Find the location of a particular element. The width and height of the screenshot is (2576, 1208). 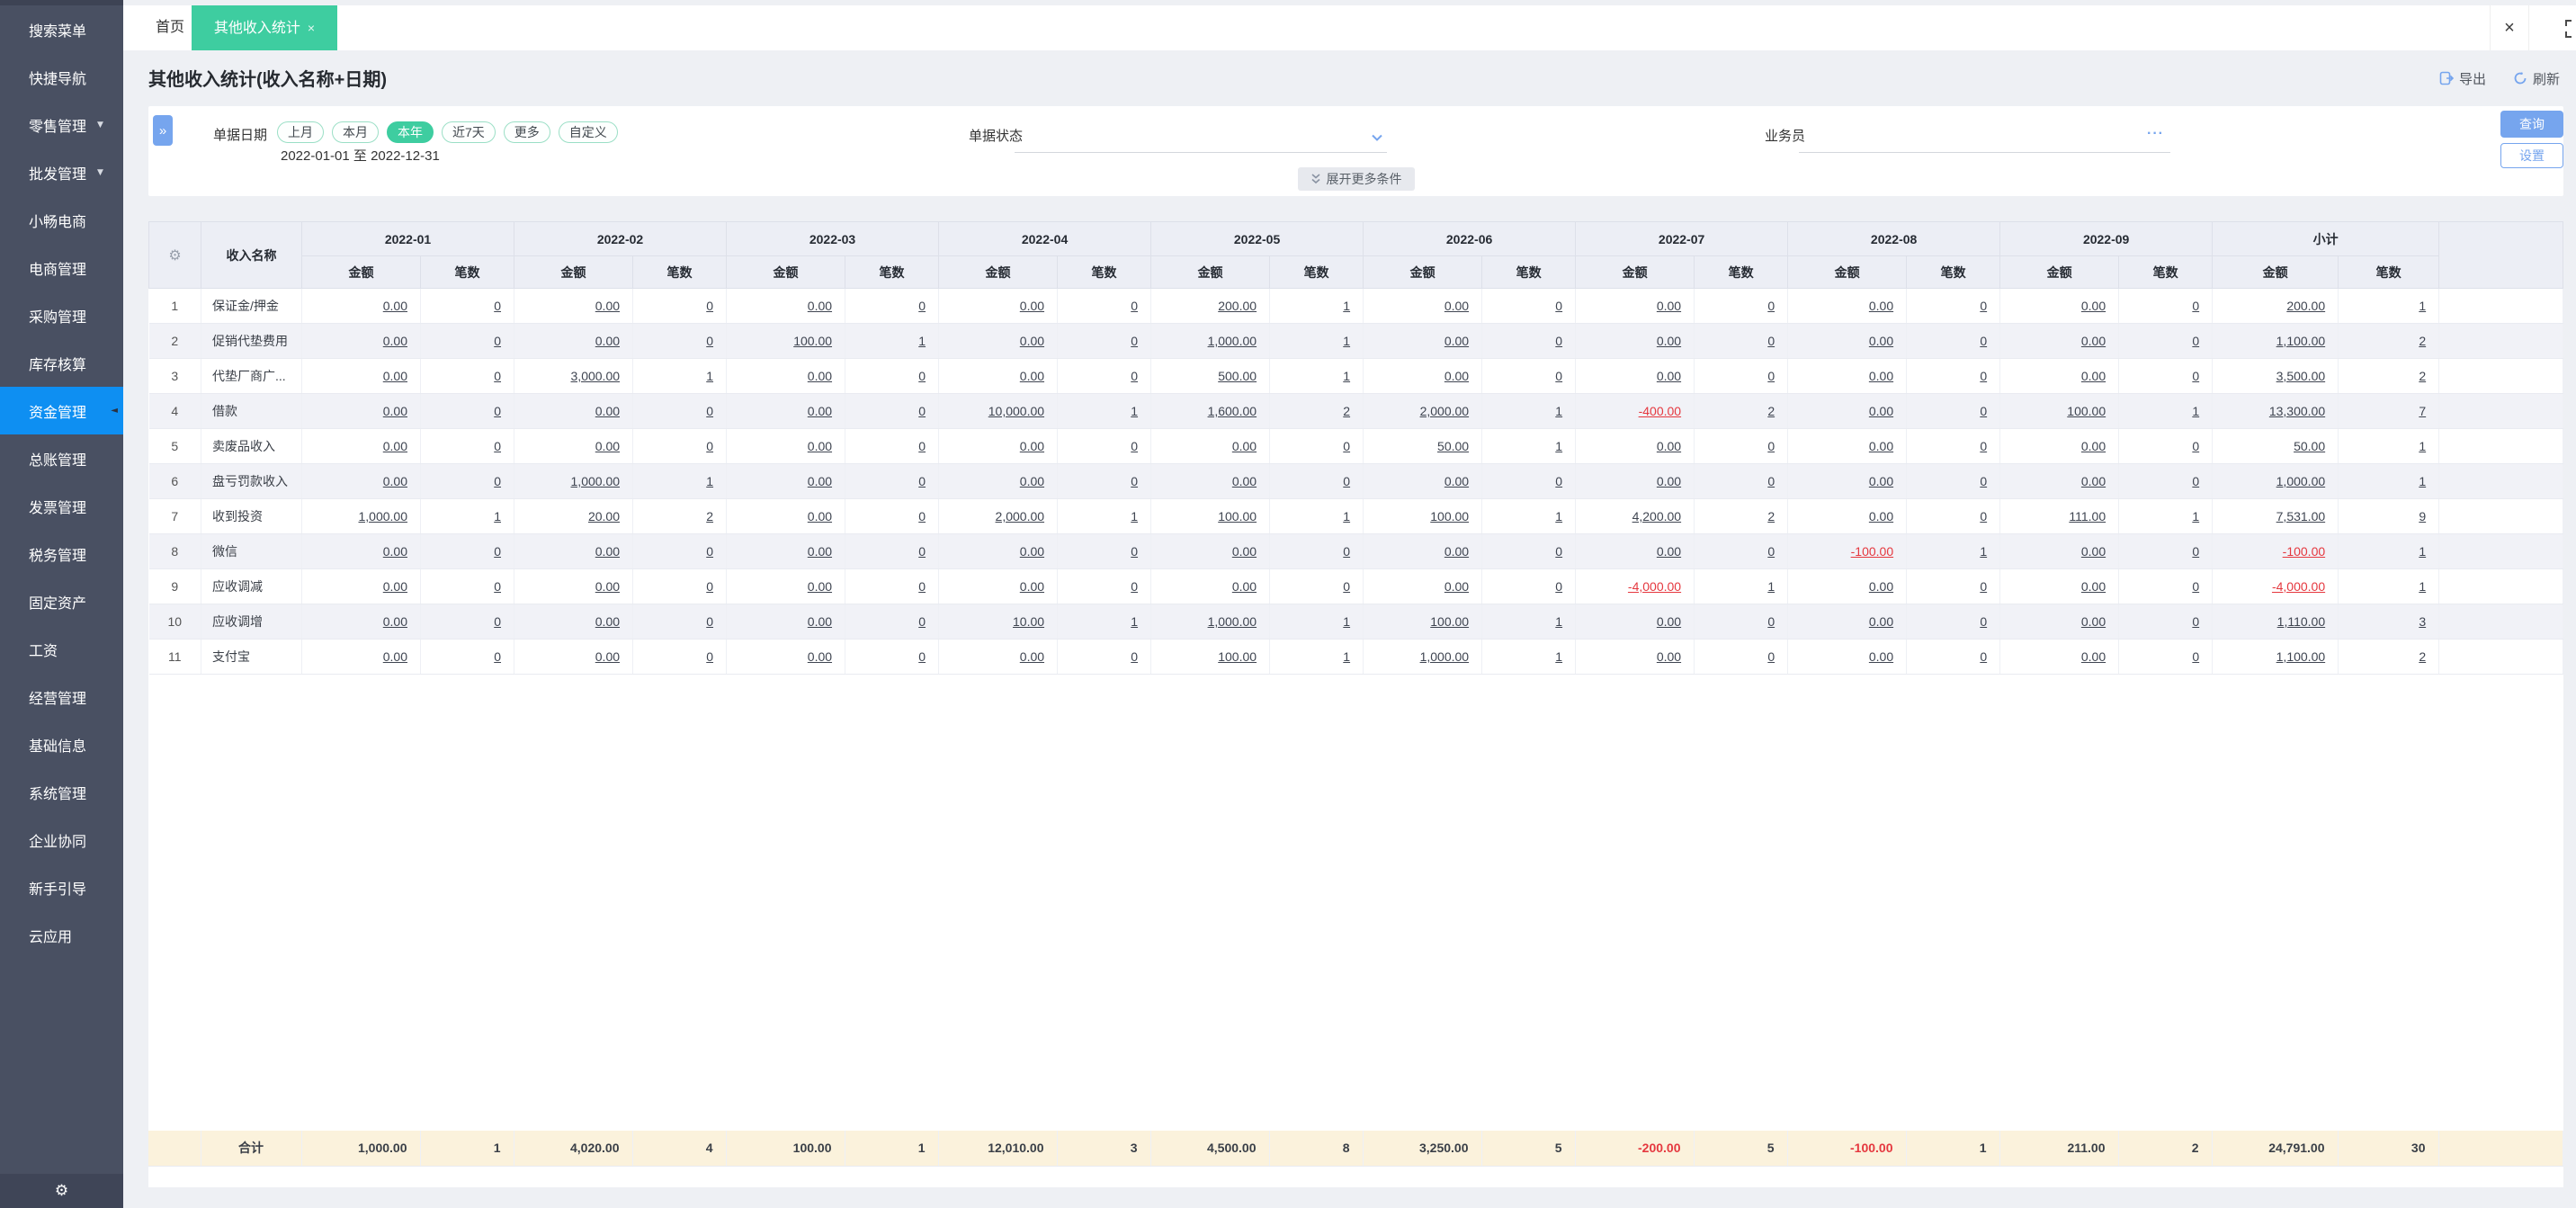

sidebar-item-云应用: 云应用 is located at coordinates (61, 935).